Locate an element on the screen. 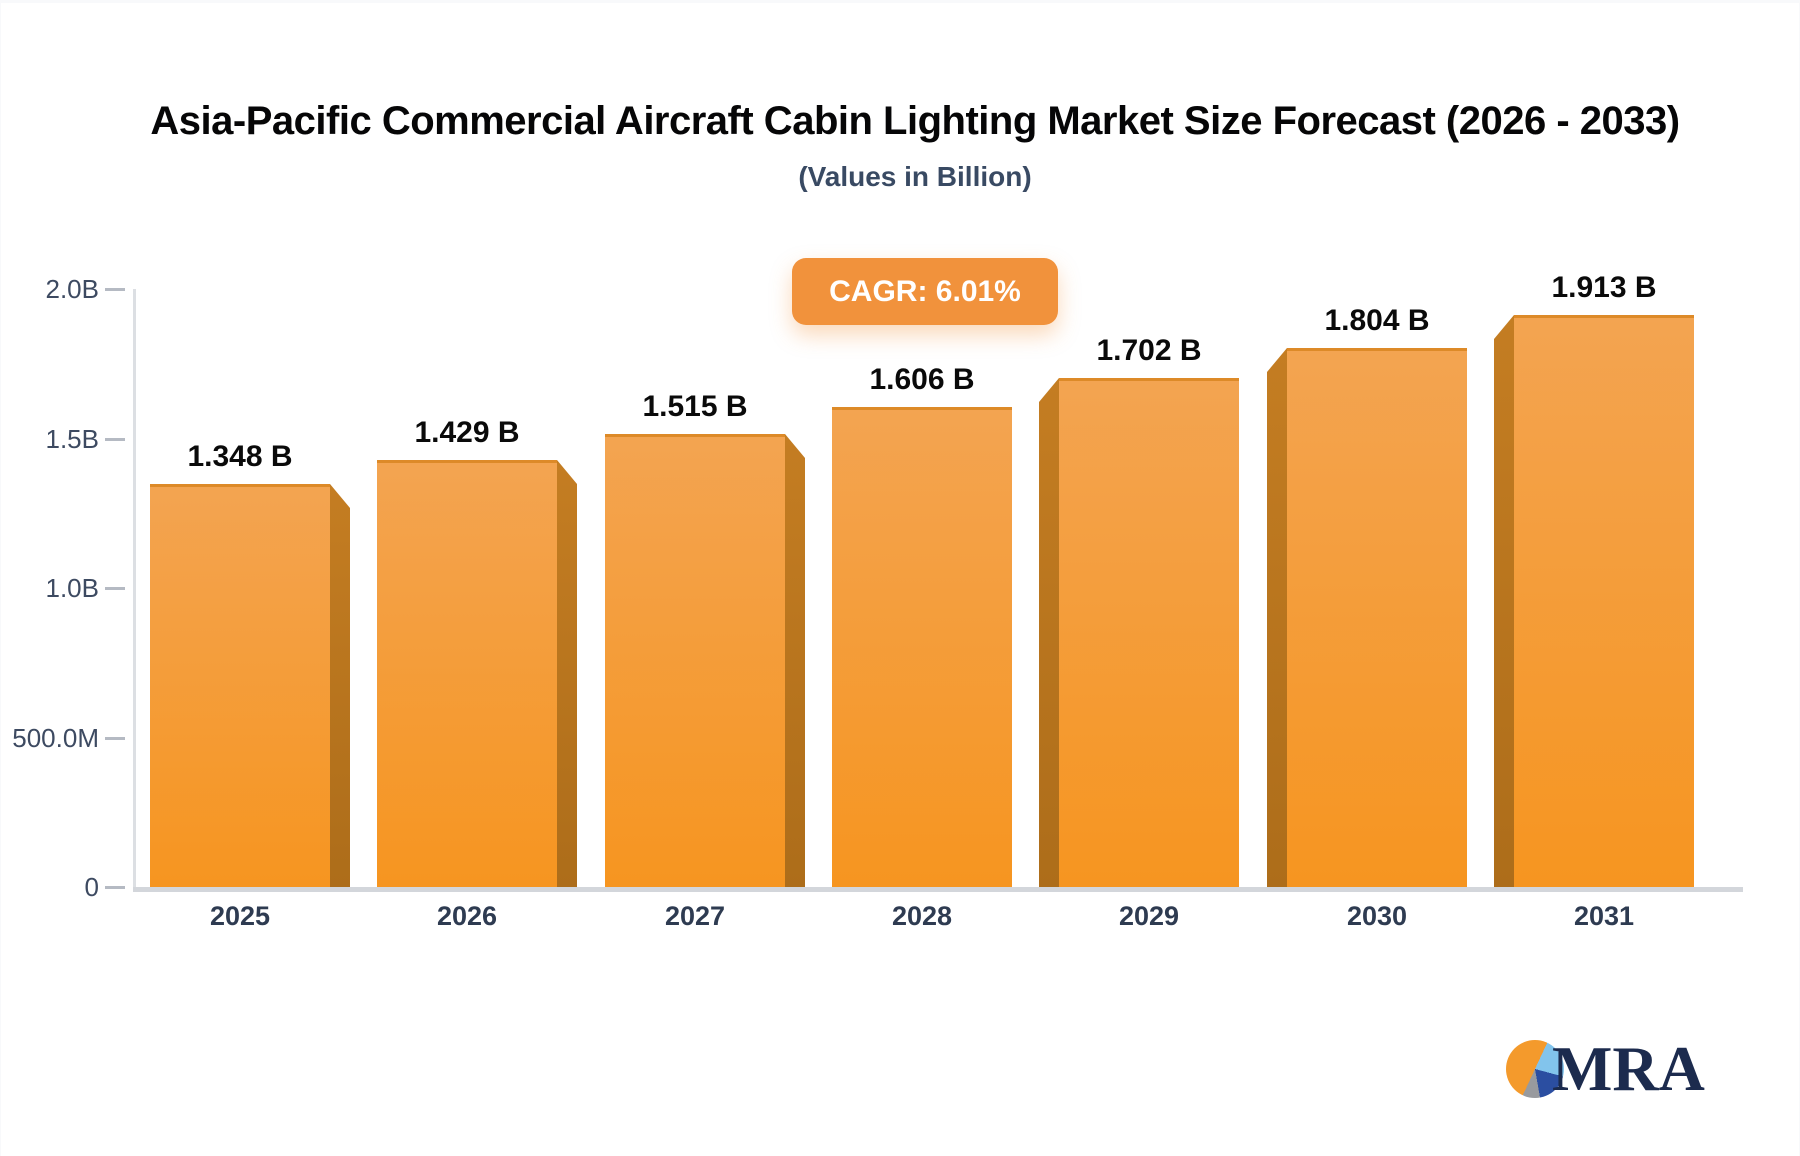 This screenshot has width=1800, height=1156. value-label-2030: 1.804 B is located at coordinates (1377, 320).